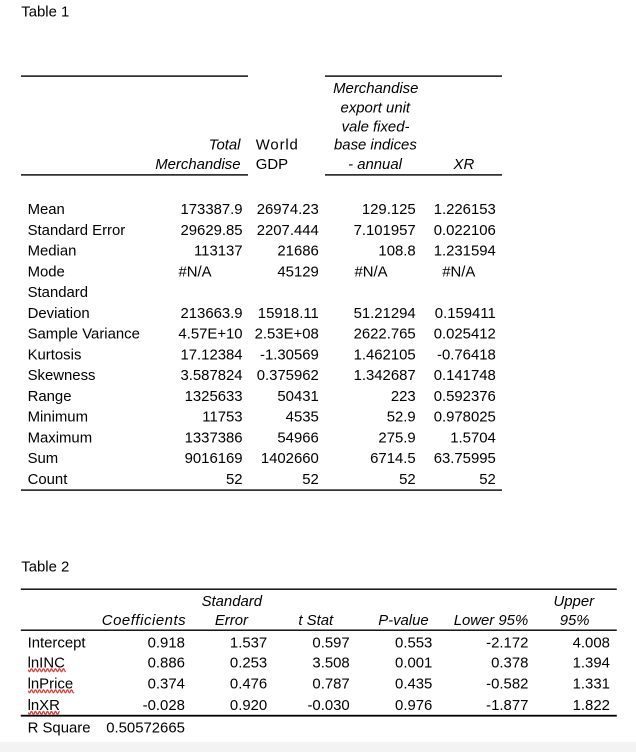 This screenshot has height=752, width=636. I want to click on svg-text: 3.587824, so click(211, 376).